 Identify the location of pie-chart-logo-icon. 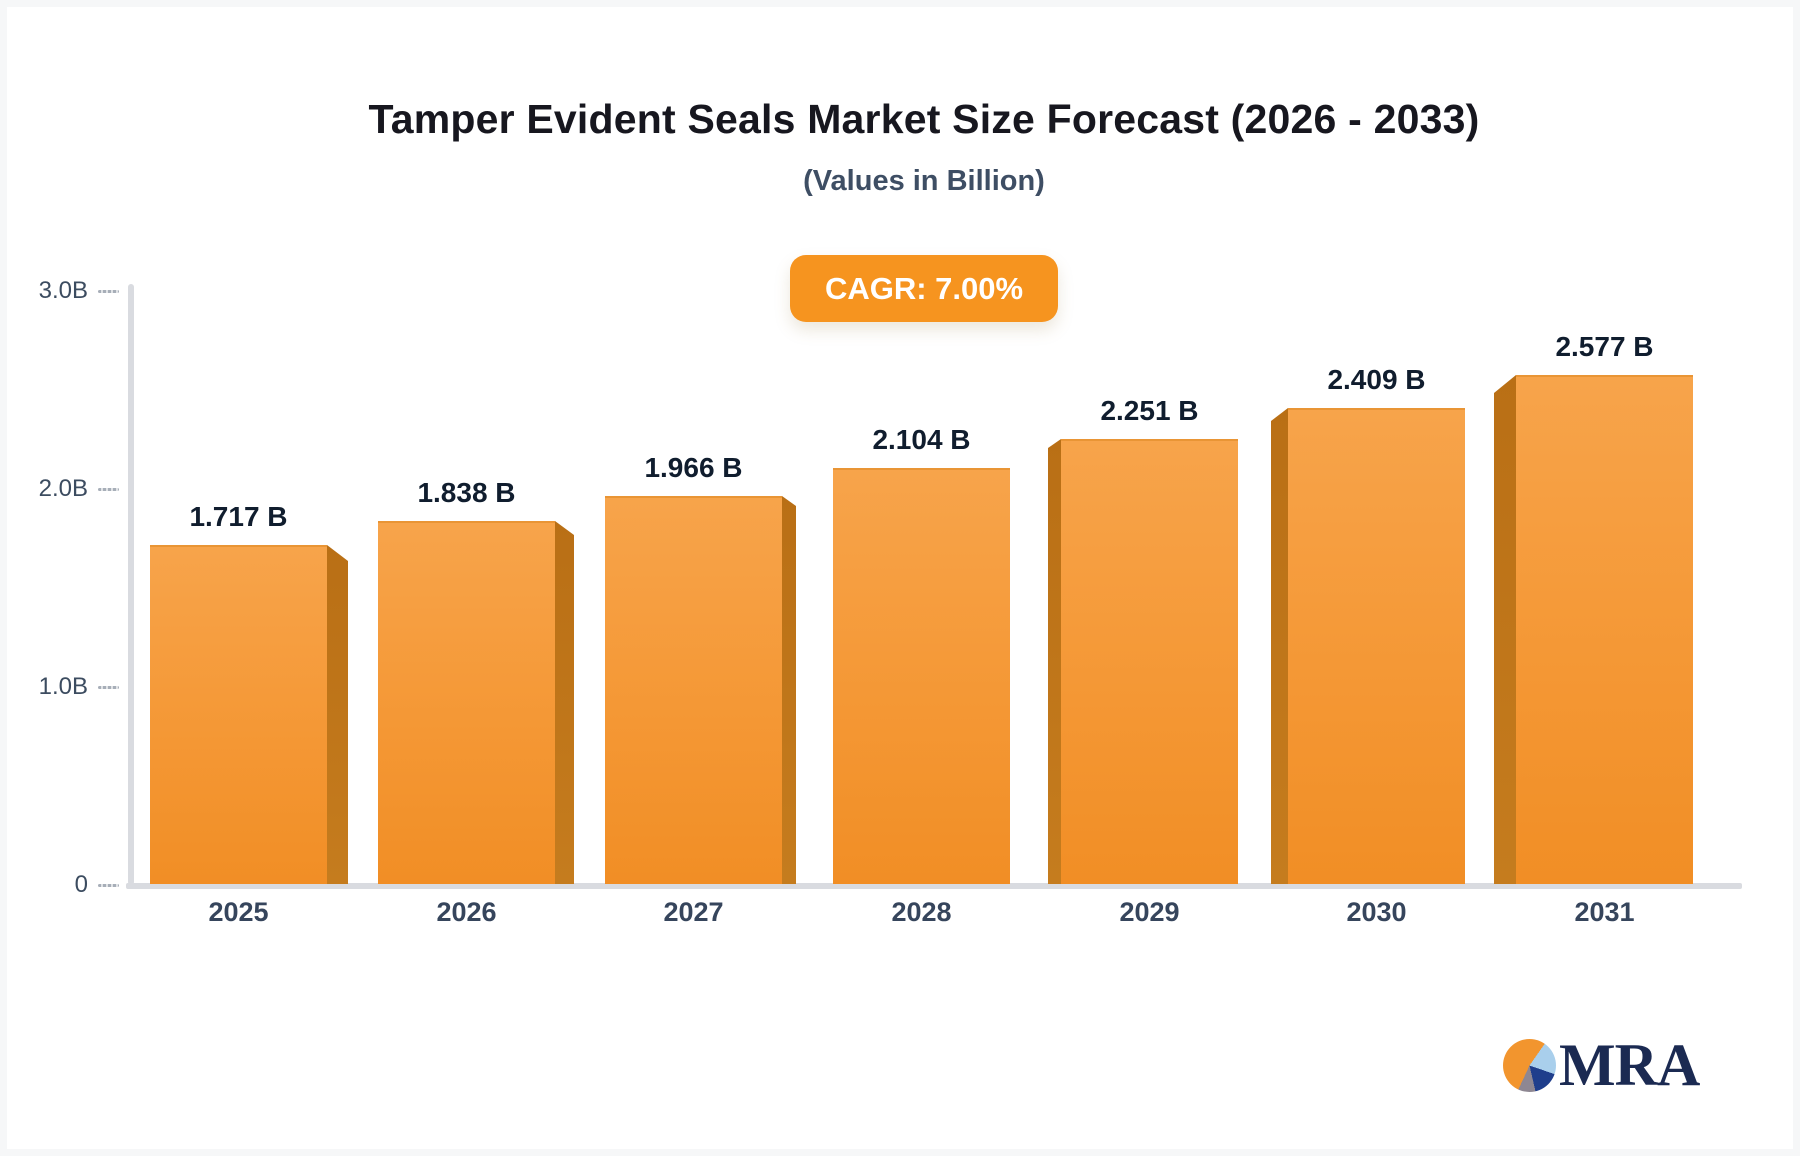
(1529, 1065).